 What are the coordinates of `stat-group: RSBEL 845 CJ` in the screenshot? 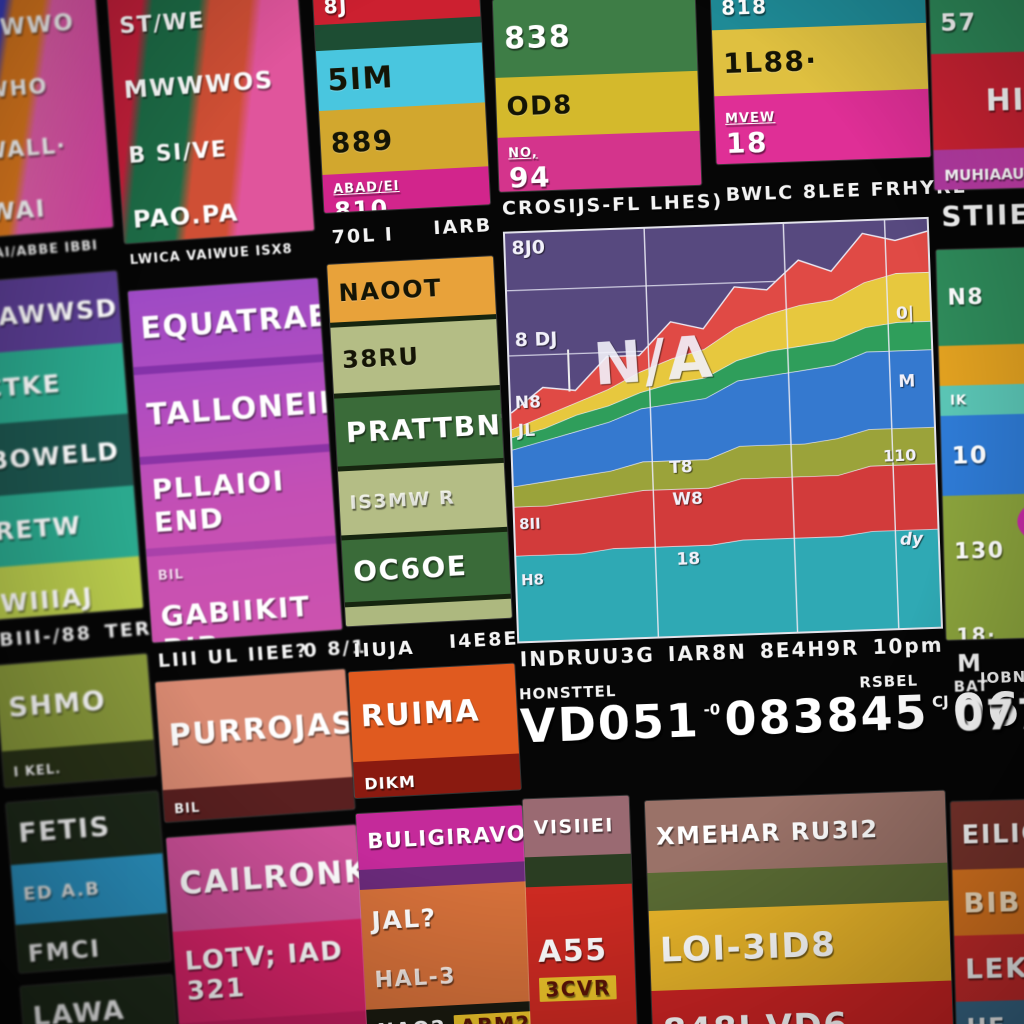 It's located at (889, 706).